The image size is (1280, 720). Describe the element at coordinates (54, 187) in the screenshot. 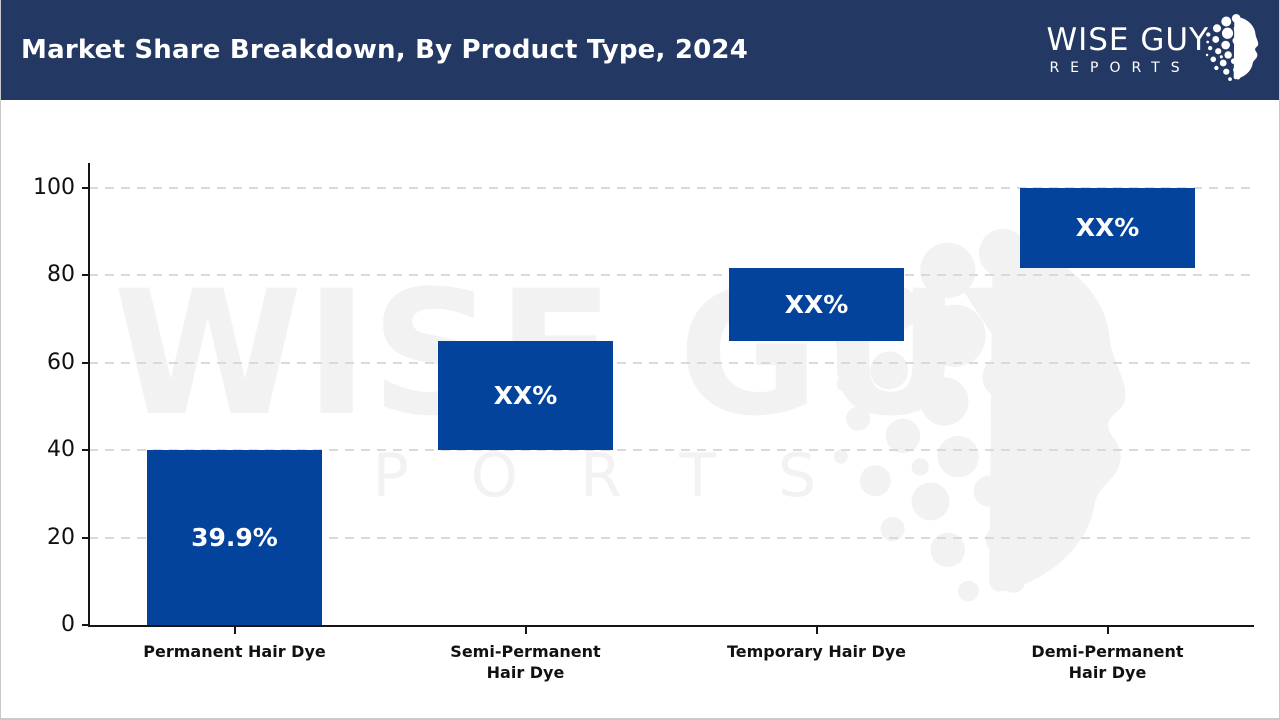

I see `y-tick-label: 100` at that location.